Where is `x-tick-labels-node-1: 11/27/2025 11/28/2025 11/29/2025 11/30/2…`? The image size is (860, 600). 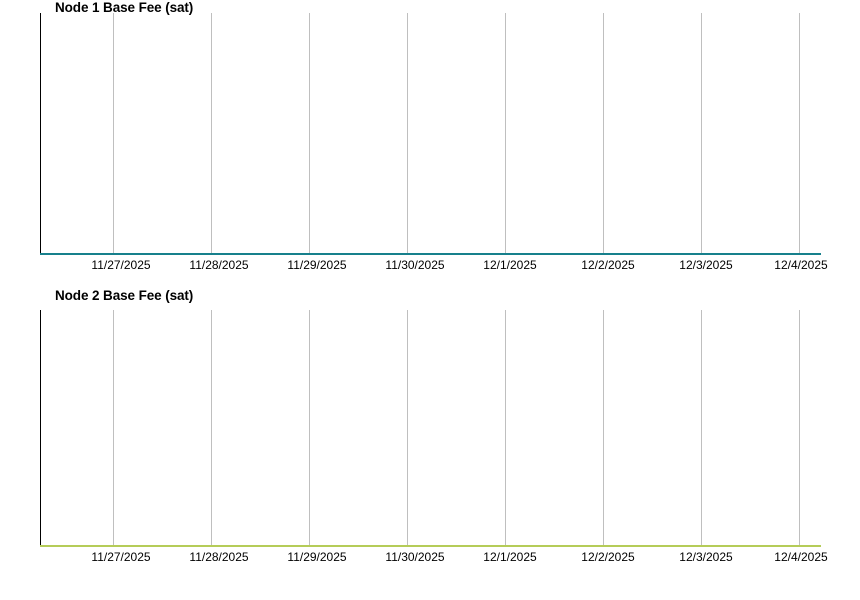 x-tick-labels-node-1: 11/27/2025 11/28/2025 11/29/2025 11/30/2… is located at coordinates (430, 266).